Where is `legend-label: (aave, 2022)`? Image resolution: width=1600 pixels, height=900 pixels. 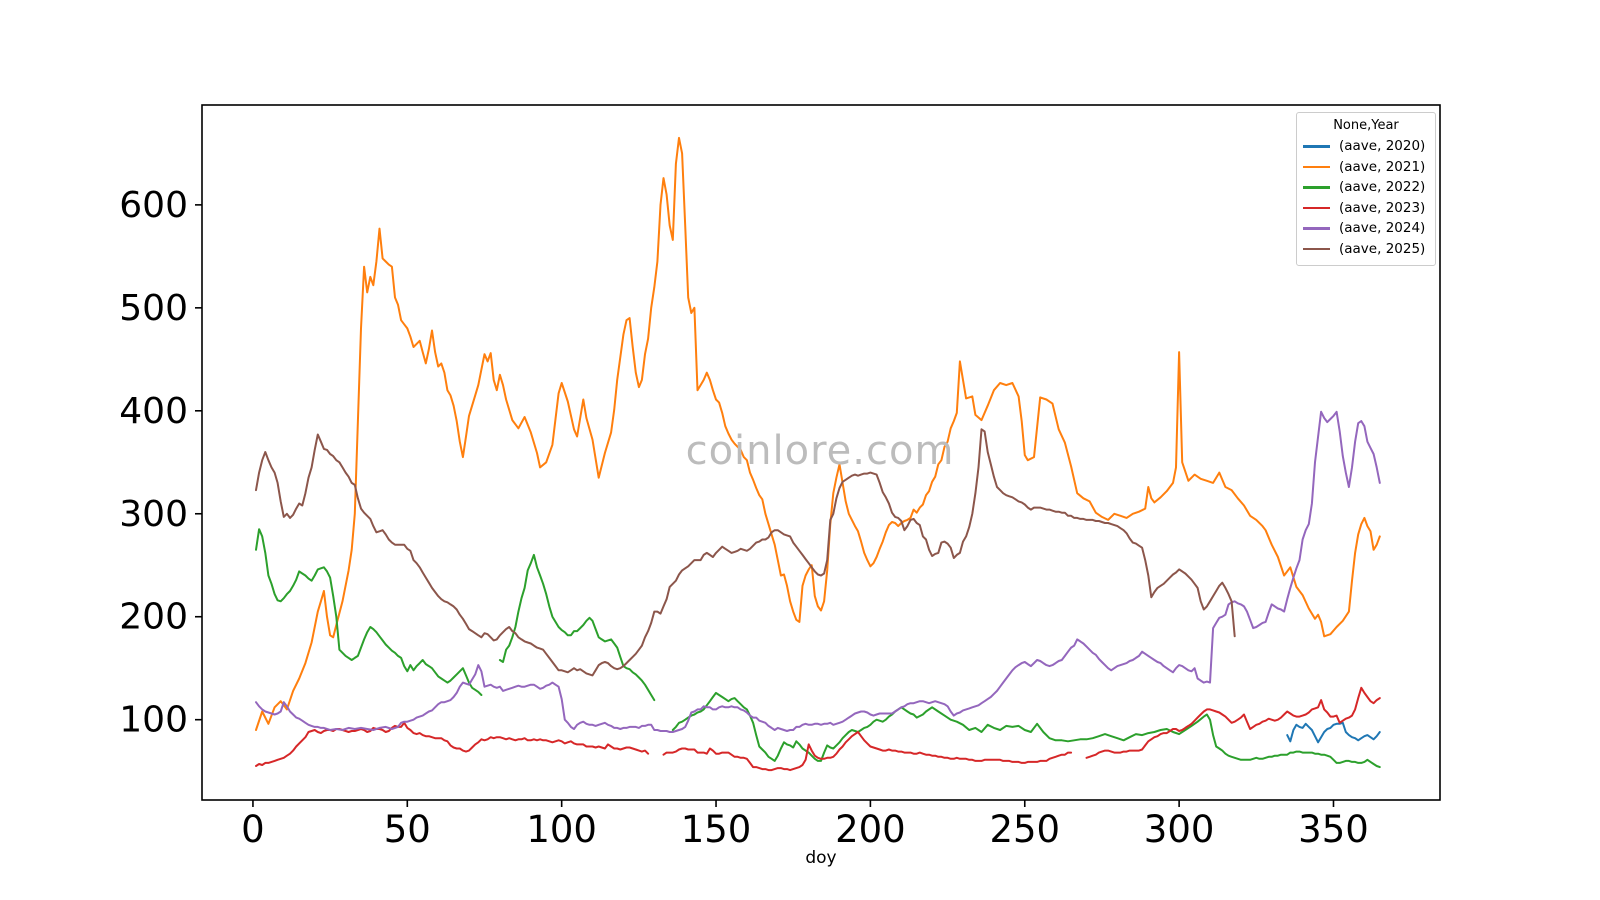 legend-label: (aave, 2022) is located at coordinates (1382, 187).